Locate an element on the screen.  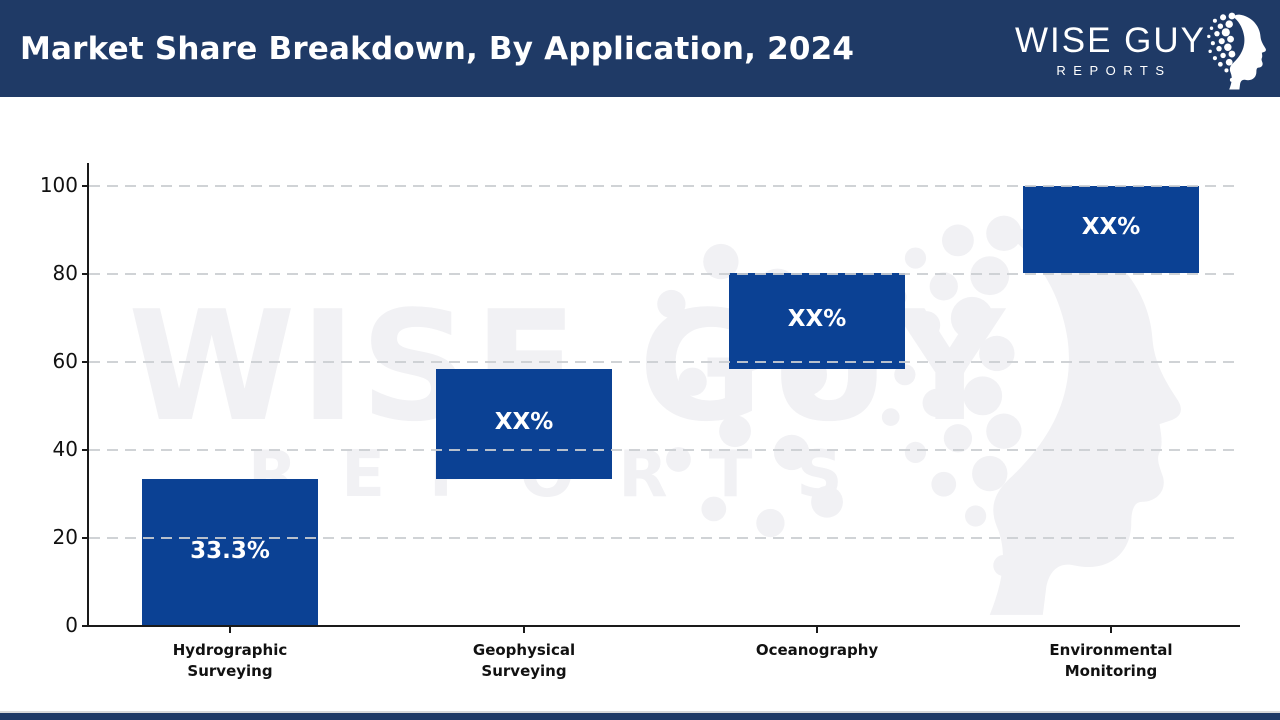
y-tick-label: 40 is located at coordinates (65, 449).